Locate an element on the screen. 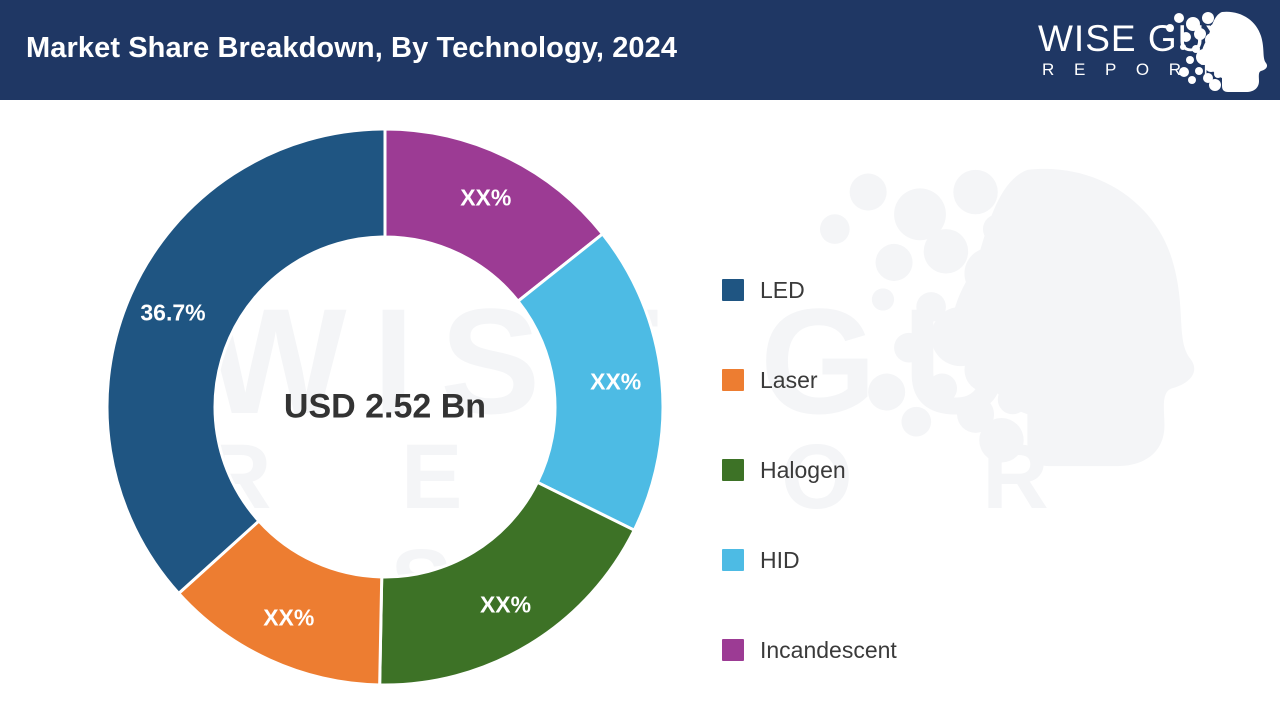 This screenshot has height=720, width=1280. donut-slice-hid is located at coordinates (590, 382).